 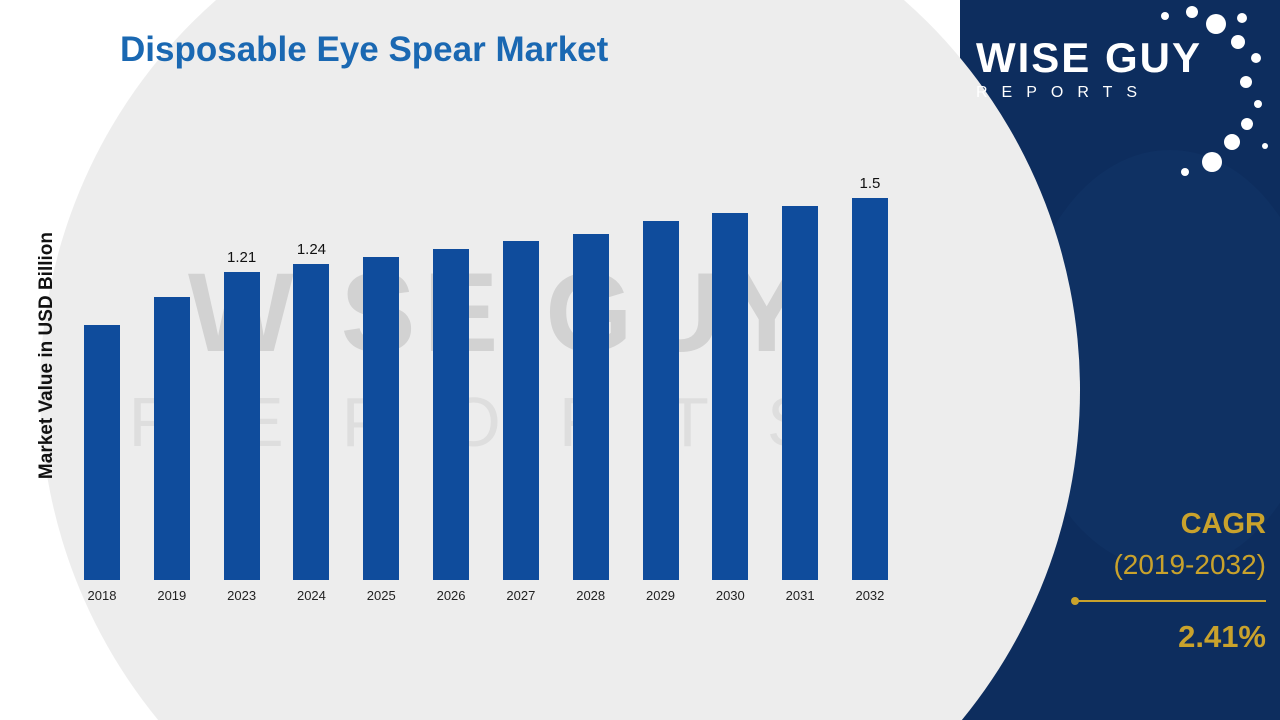 I want to click on x-tick-label: 2030, so click(x=730, y=595).